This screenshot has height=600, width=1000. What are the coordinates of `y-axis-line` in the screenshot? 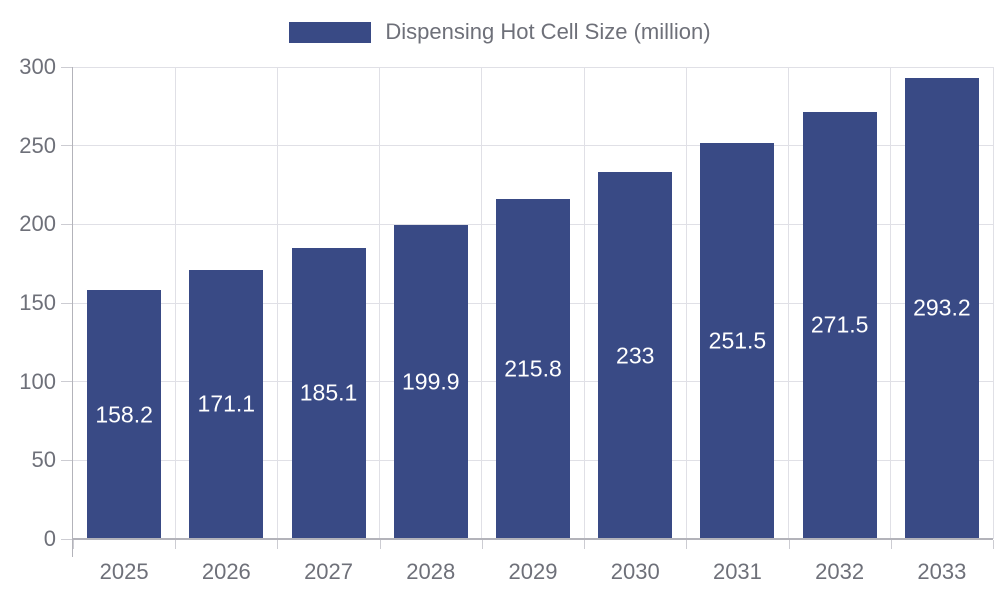 It's located at (72, 312).